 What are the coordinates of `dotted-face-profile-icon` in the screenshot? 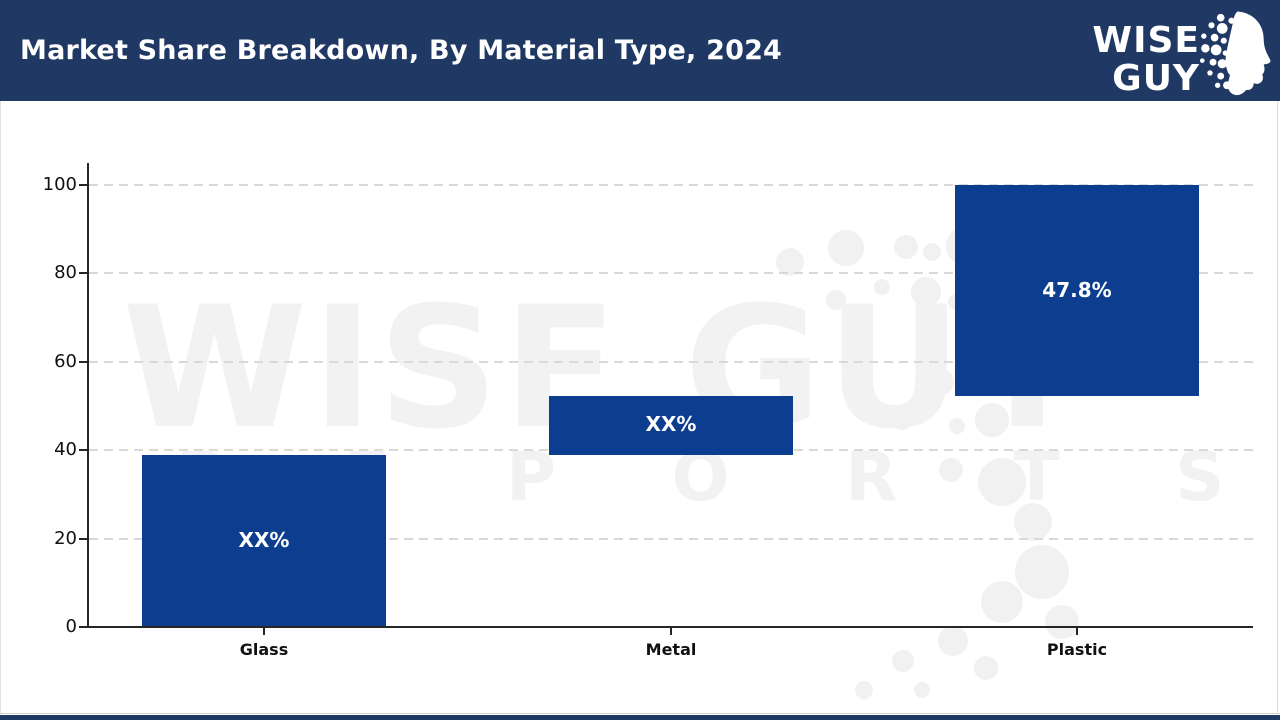 It's located at (1235, 53).